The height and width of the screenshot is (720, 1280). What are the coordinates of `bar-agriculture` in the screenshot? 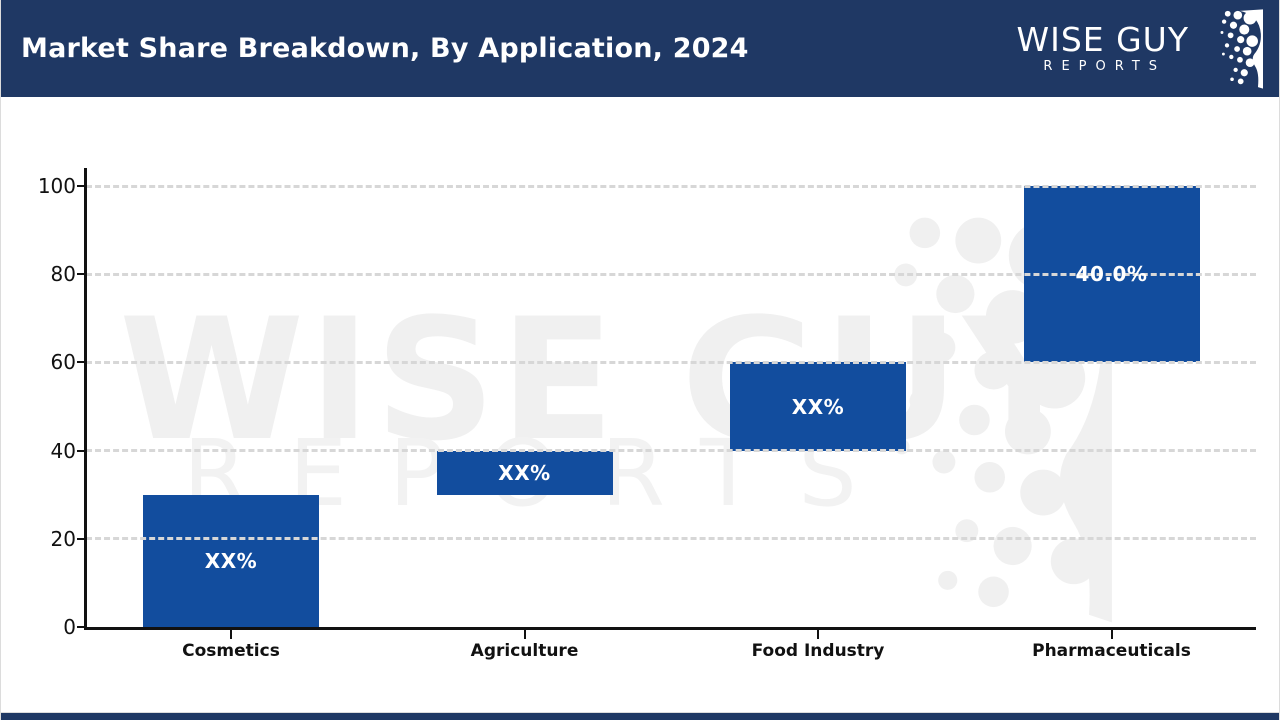 It's located at (524, 472).